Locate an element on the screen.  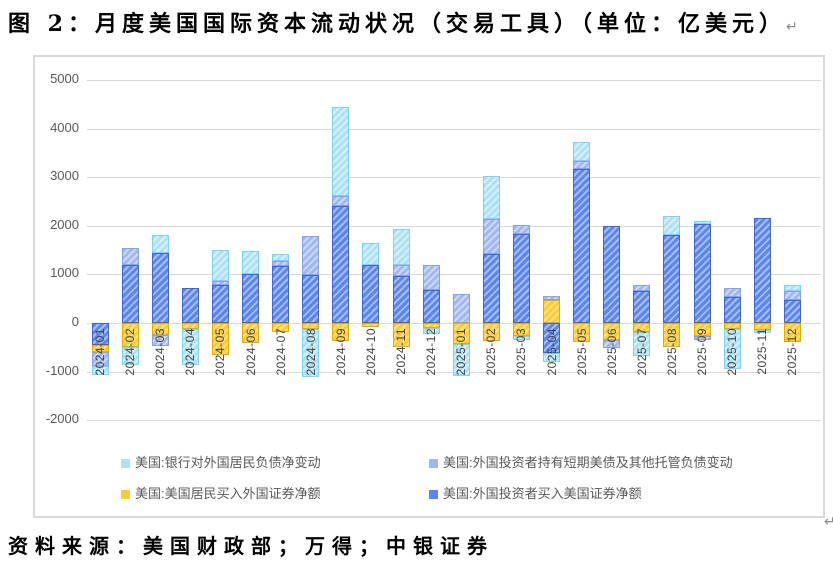
x-axis-tick-label: 2024-05 is located at coordinates (220, 352).